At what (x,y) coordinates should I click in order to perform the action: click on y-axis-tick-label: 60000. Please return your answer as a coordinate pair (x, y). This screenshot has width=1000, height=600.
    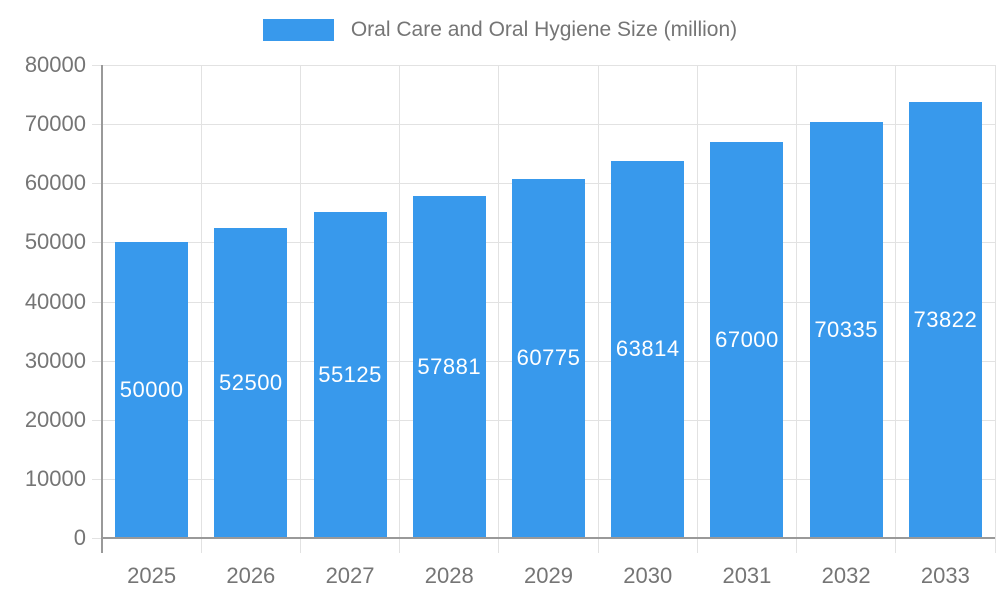
    Looking at the image, I should click on (55, 183).